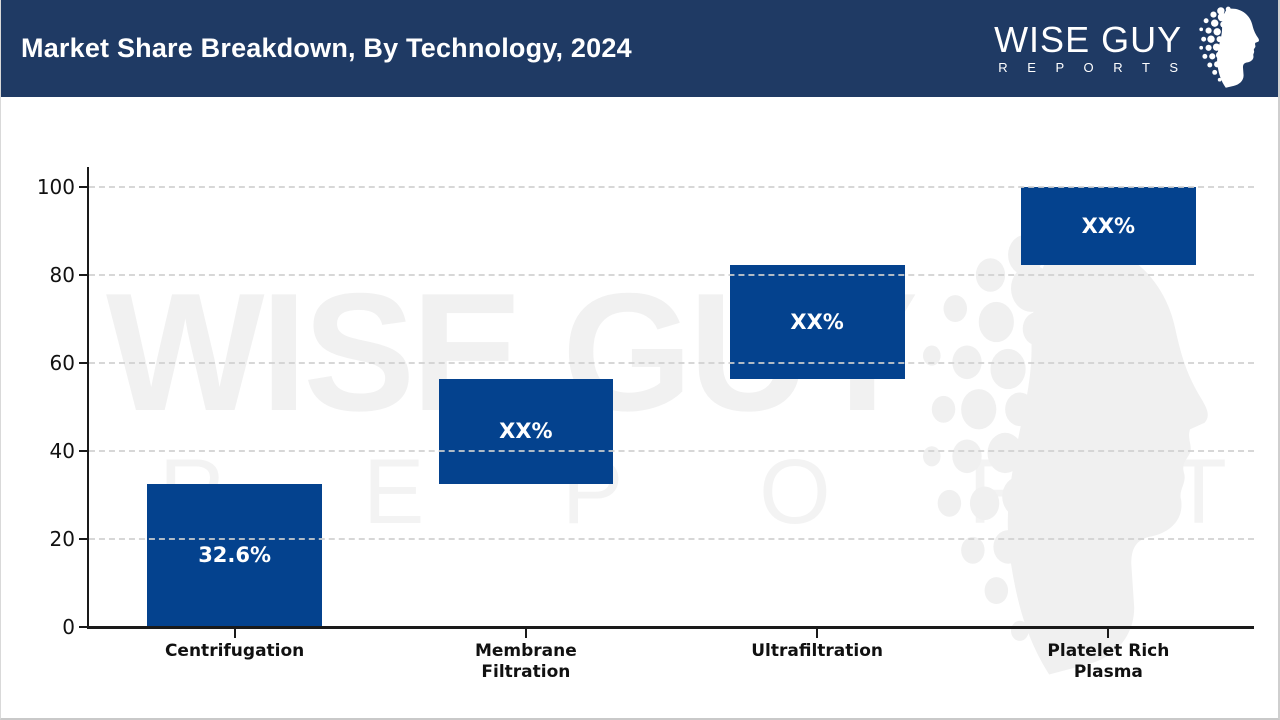 The height and width of the screenshot is (720, 1280). I want to click on logo-subtitle: R E P O R T S, so click(1092, 67).